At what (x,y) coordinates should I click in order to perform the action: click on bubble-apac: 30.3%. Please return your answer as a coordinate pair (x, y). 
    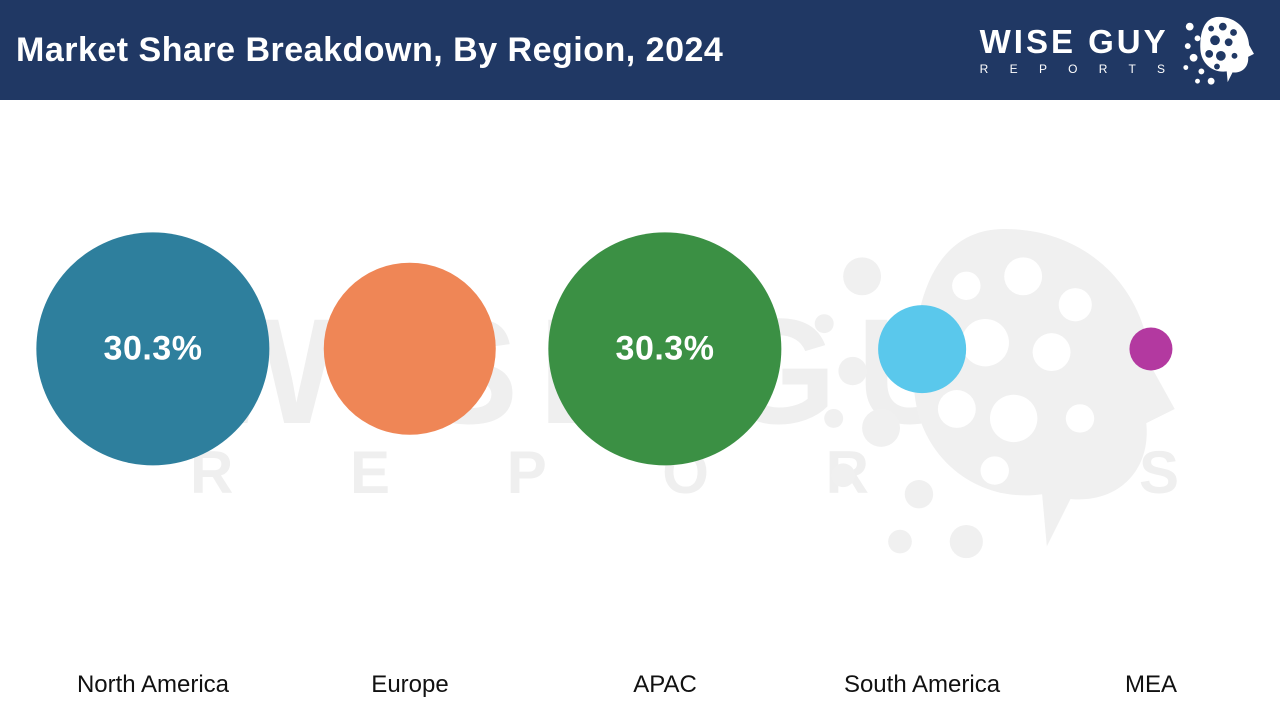
    Looking at the image, I should click on (665, 349).